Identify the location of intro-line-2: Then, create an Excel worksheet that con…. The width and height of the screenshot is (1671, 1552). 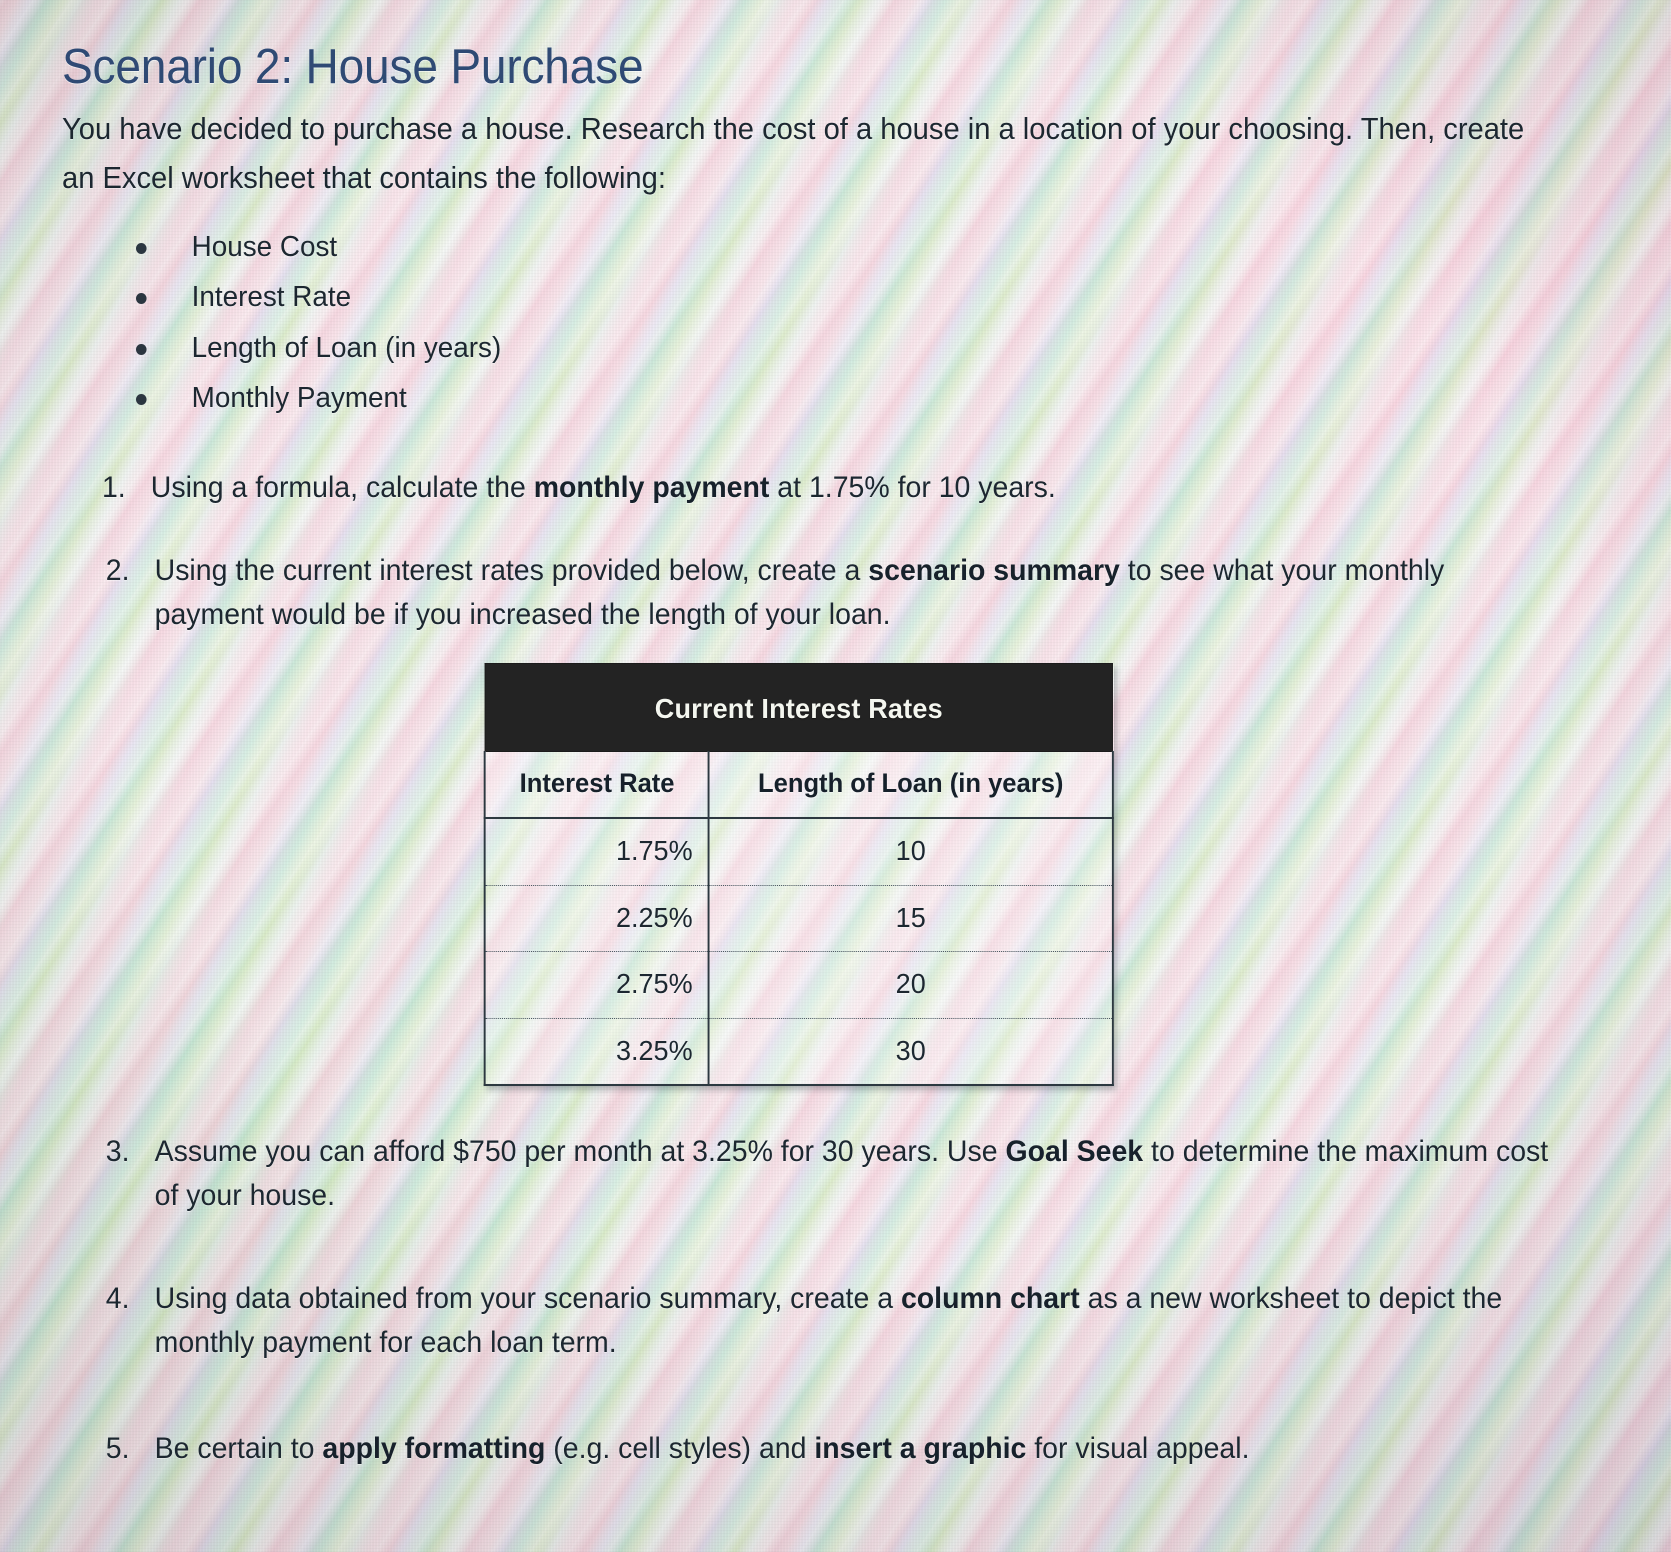
(793, 153).